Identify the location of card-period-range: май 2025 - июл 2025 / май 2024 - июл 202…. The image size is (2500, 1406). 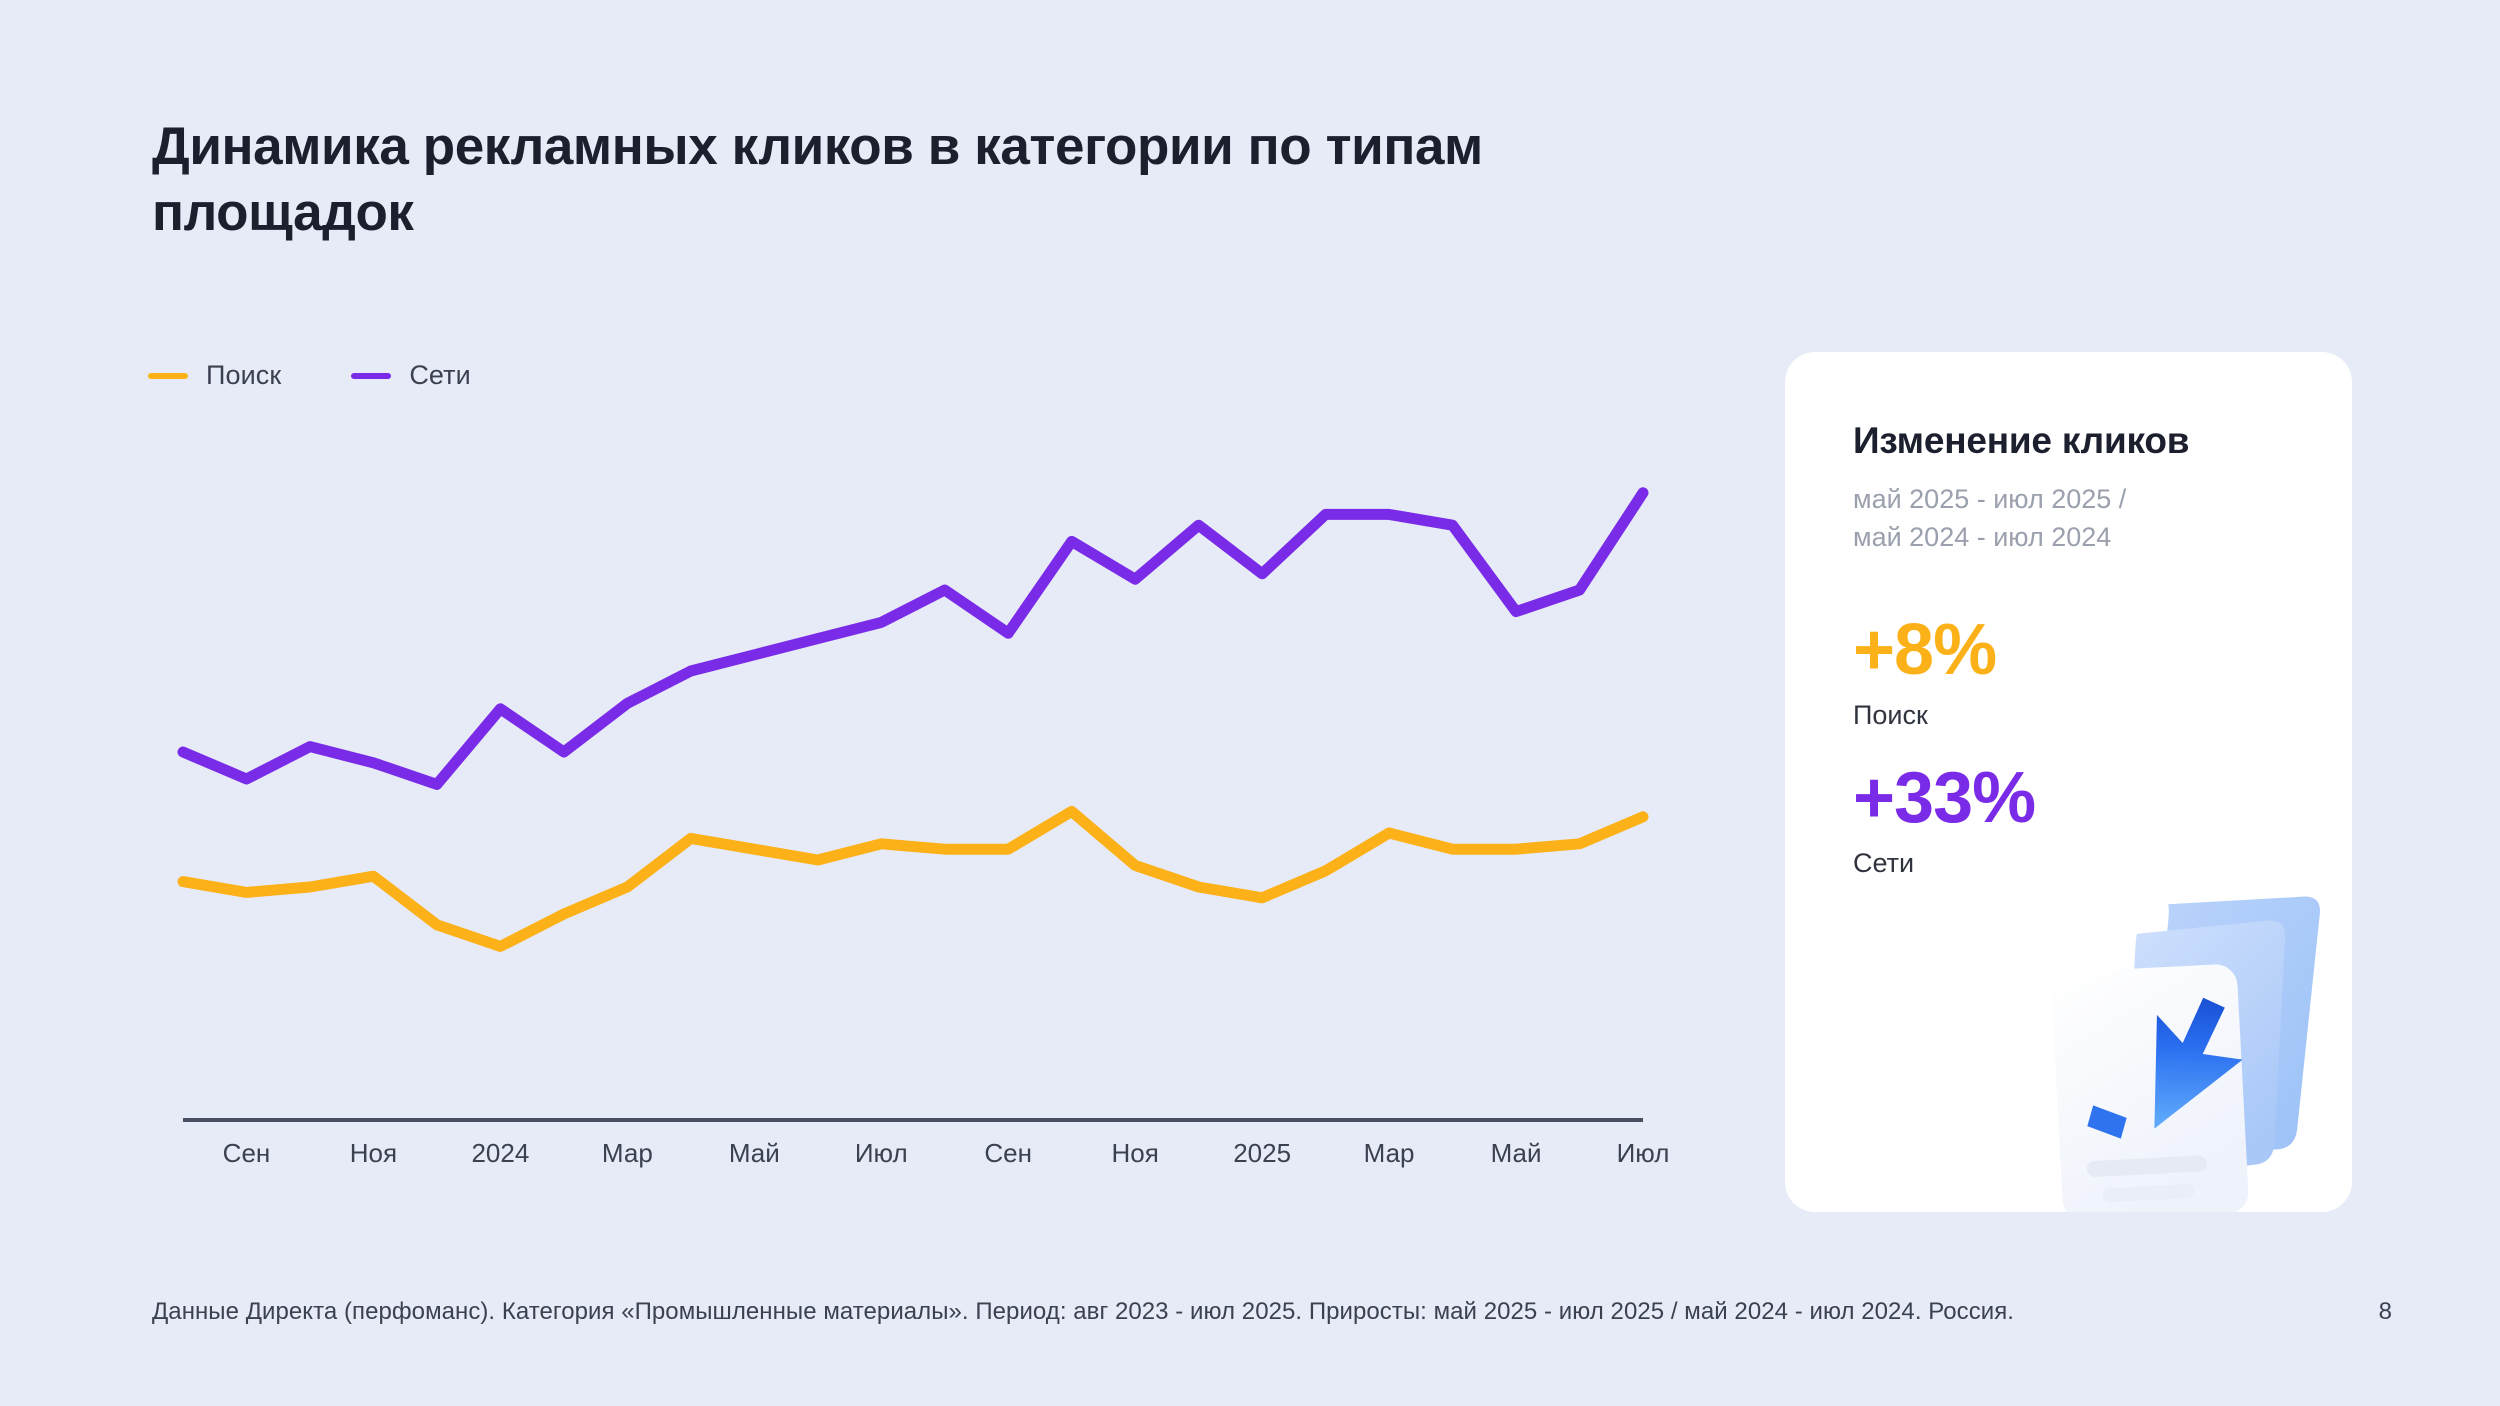
(1990, 518).